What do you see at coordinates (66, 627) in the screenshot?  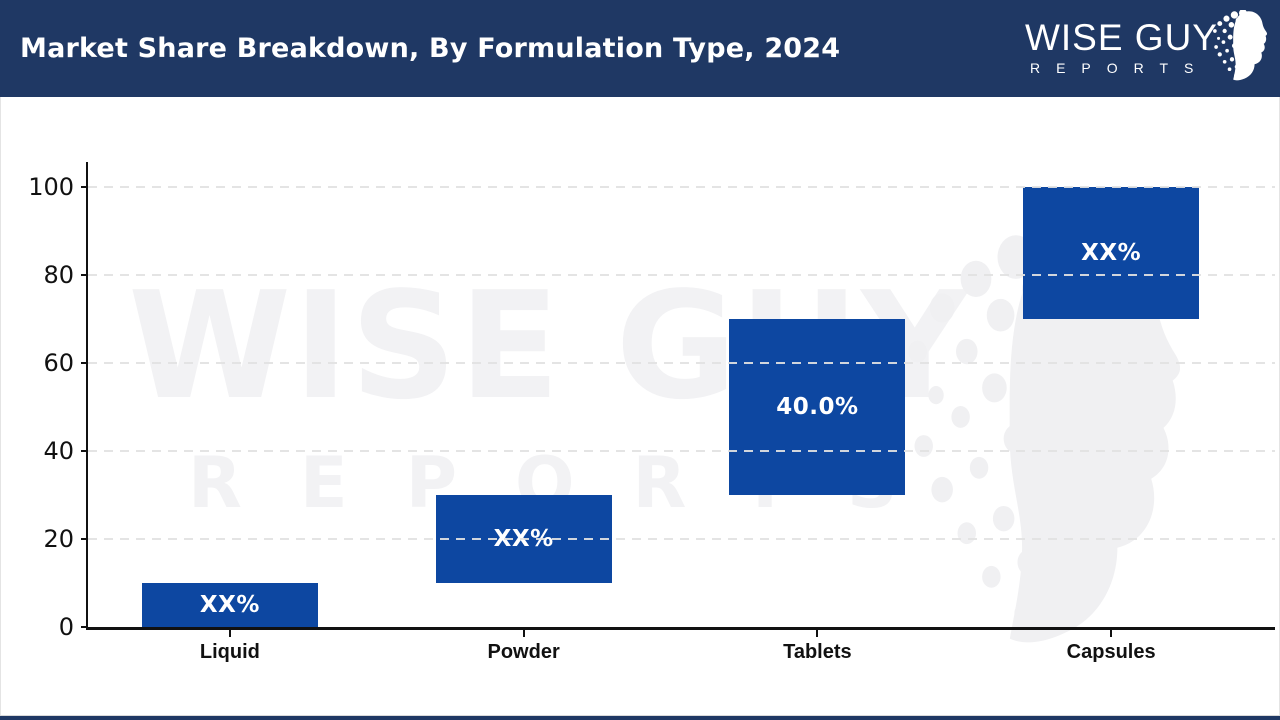 I see `y-tick-label: 0` at bounding box center [66, 627].